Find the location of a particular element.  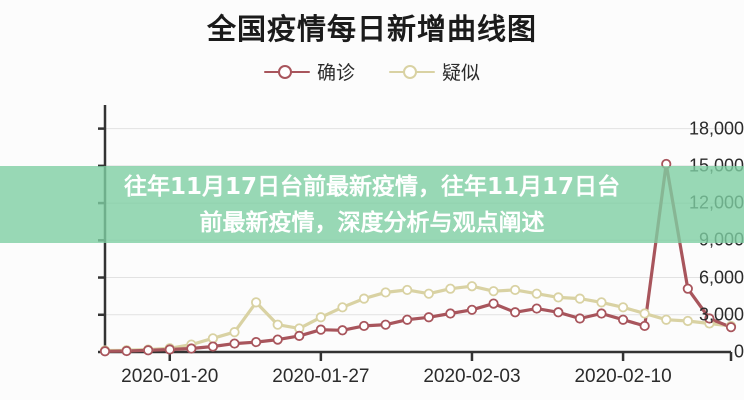

y-axis-tick-label: 3,000 is located at coordinates (721, 314).